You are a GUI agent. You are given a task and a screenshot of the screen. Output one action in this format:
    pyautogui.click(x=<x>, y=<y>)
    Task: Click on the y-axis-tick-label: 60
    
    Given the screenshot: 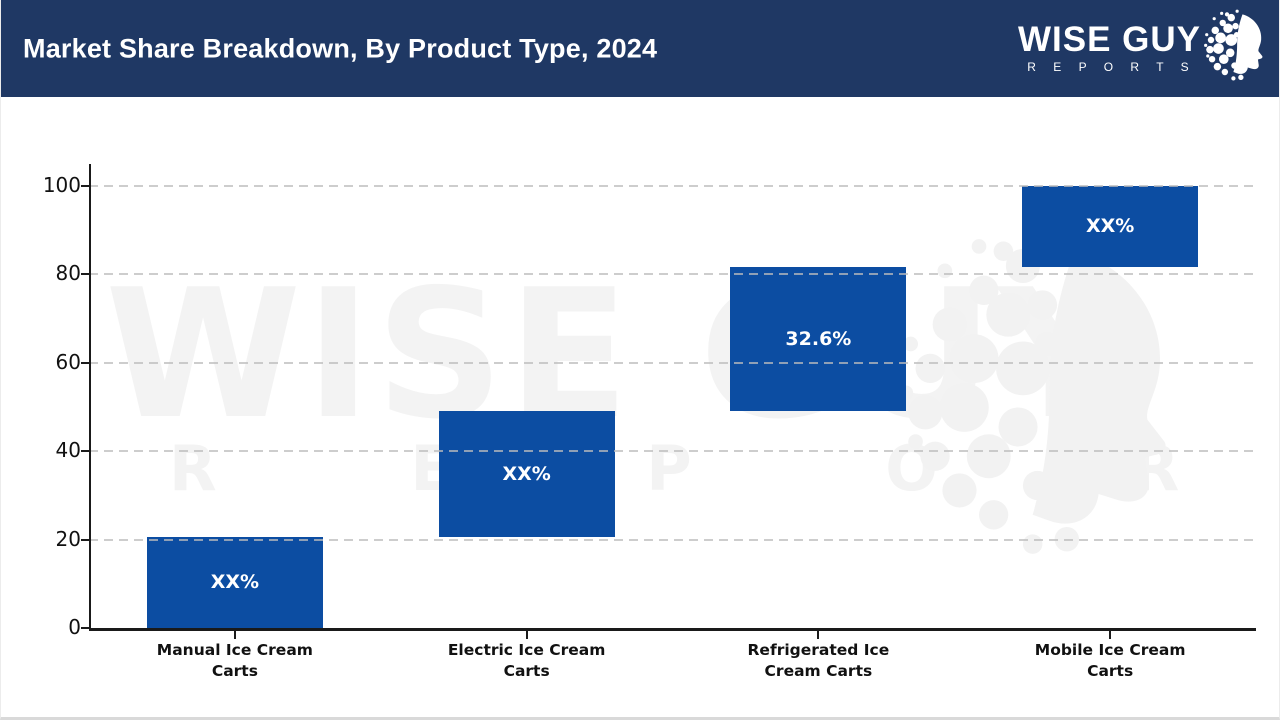 What is the action you would take?
    pyautogui.click(x=68, y=361)
    